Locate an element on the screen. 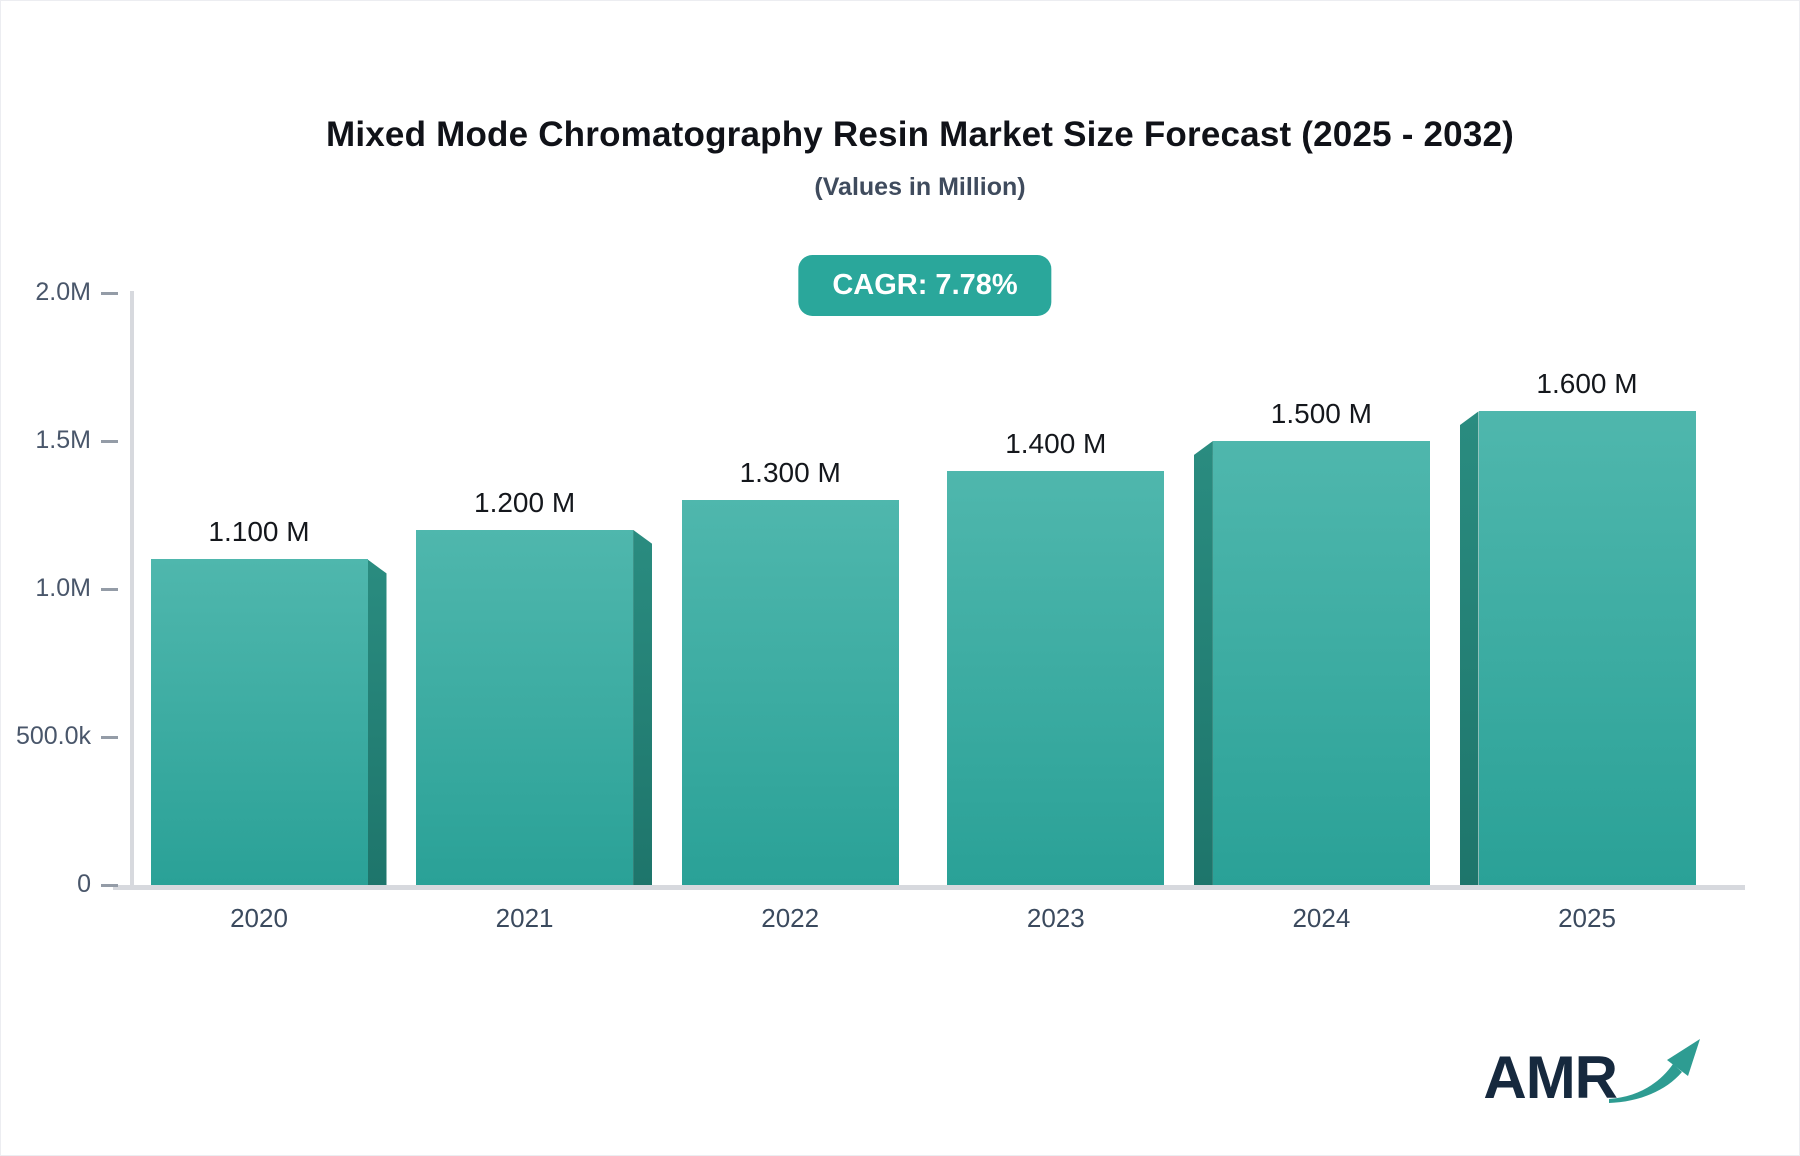 This screenshot has width=1800, height=1156. bar-group-2022 is located at coordinates (790, 692).